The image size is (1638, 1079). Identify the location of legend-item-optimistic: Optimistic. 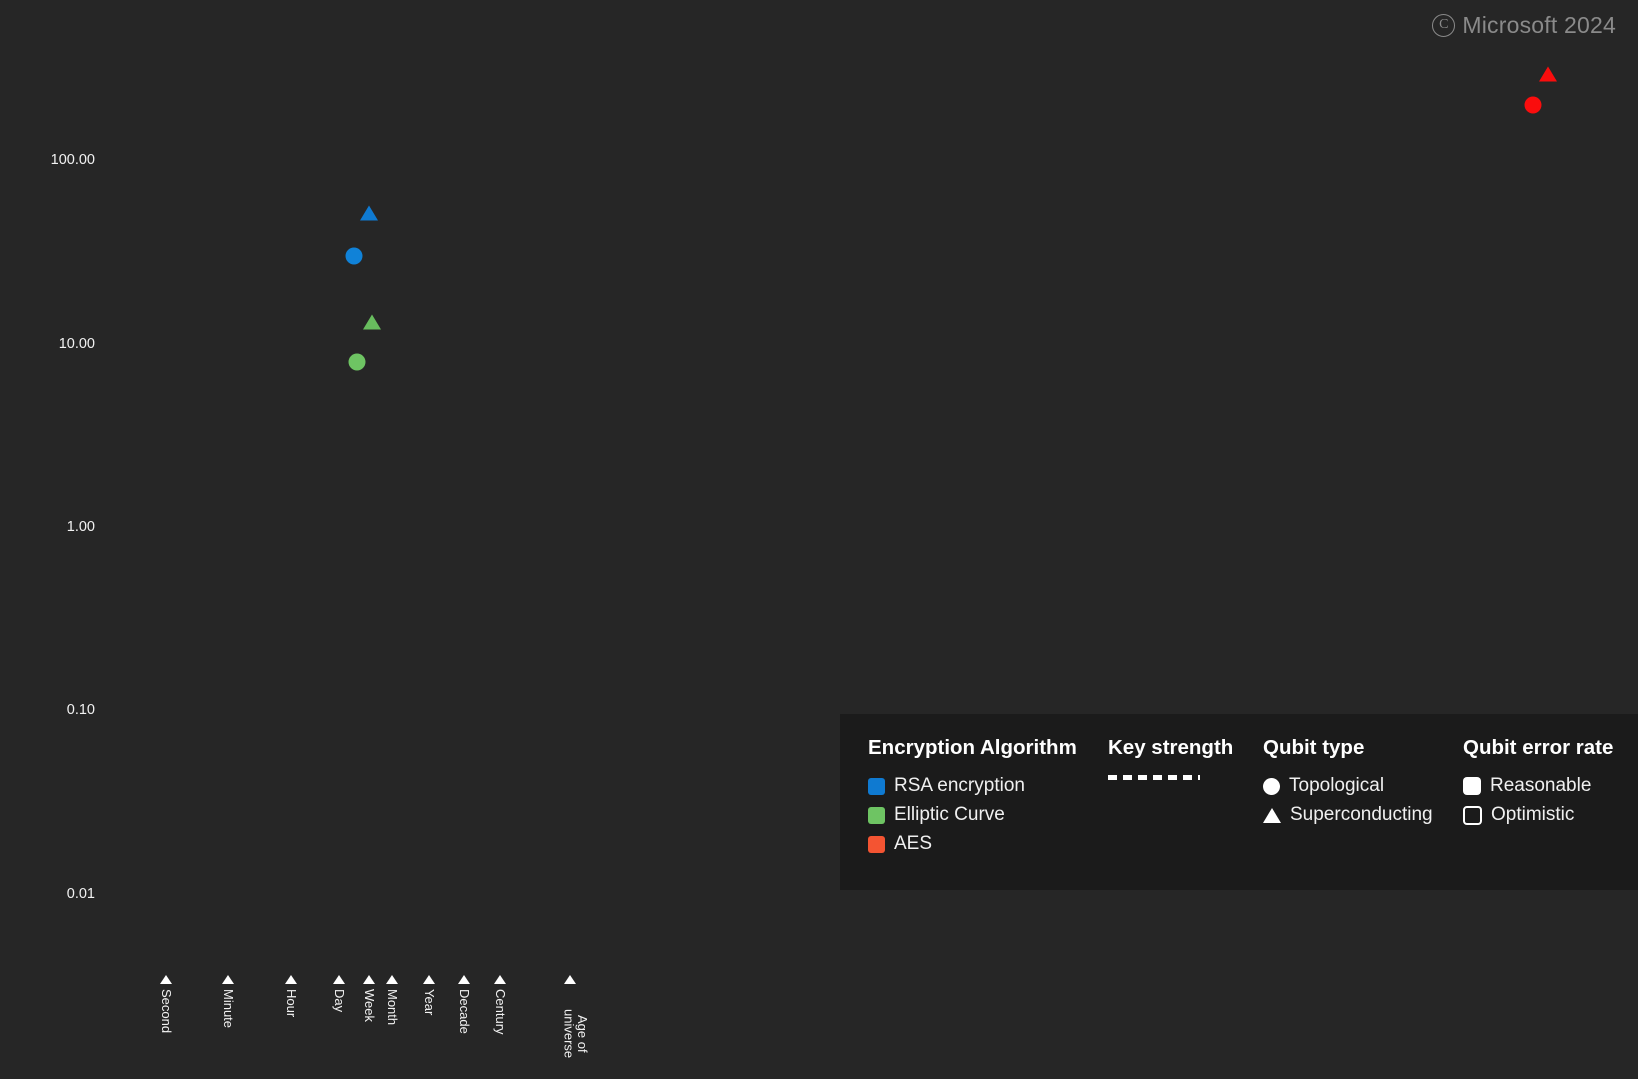
(1550, 815).